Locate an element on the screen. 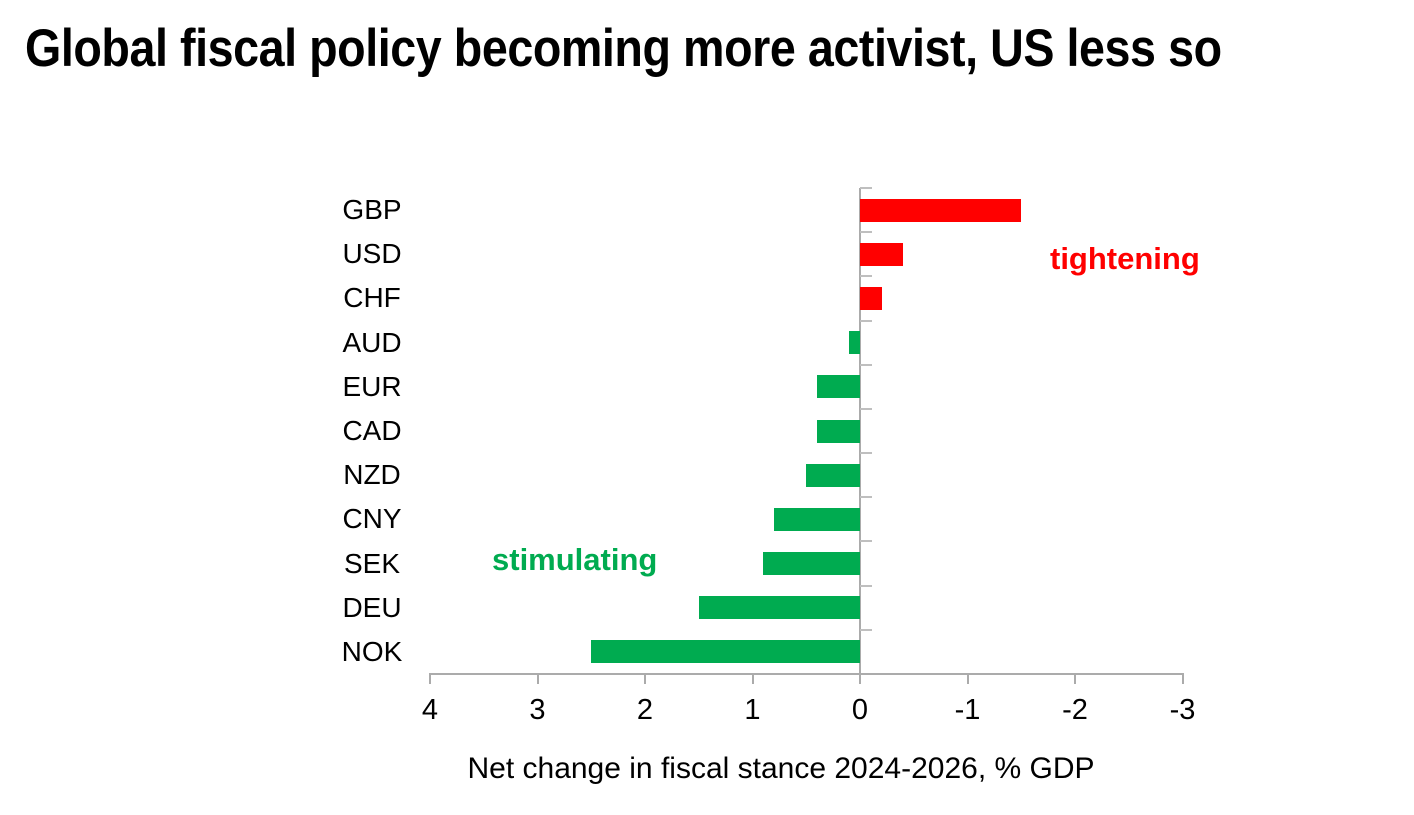  bar-eur is located at coordinates (838, 387).